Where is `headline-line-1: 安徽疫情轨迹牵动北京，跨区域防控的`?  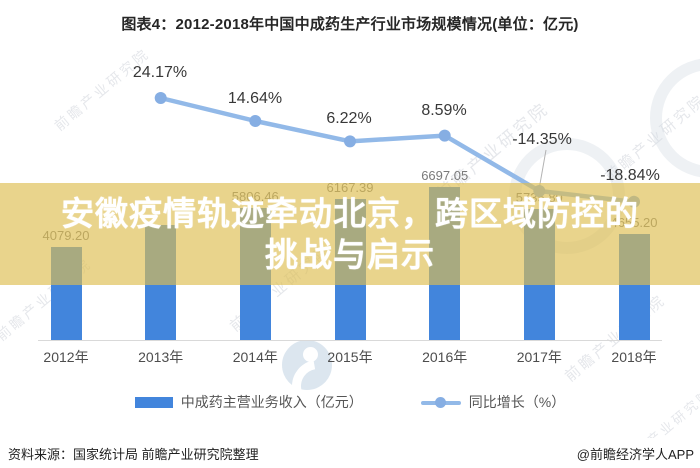
headline-line-1: 安徽疫情轨迹牵动北京，跨区域防控的 is located at coordinates (350, 213).